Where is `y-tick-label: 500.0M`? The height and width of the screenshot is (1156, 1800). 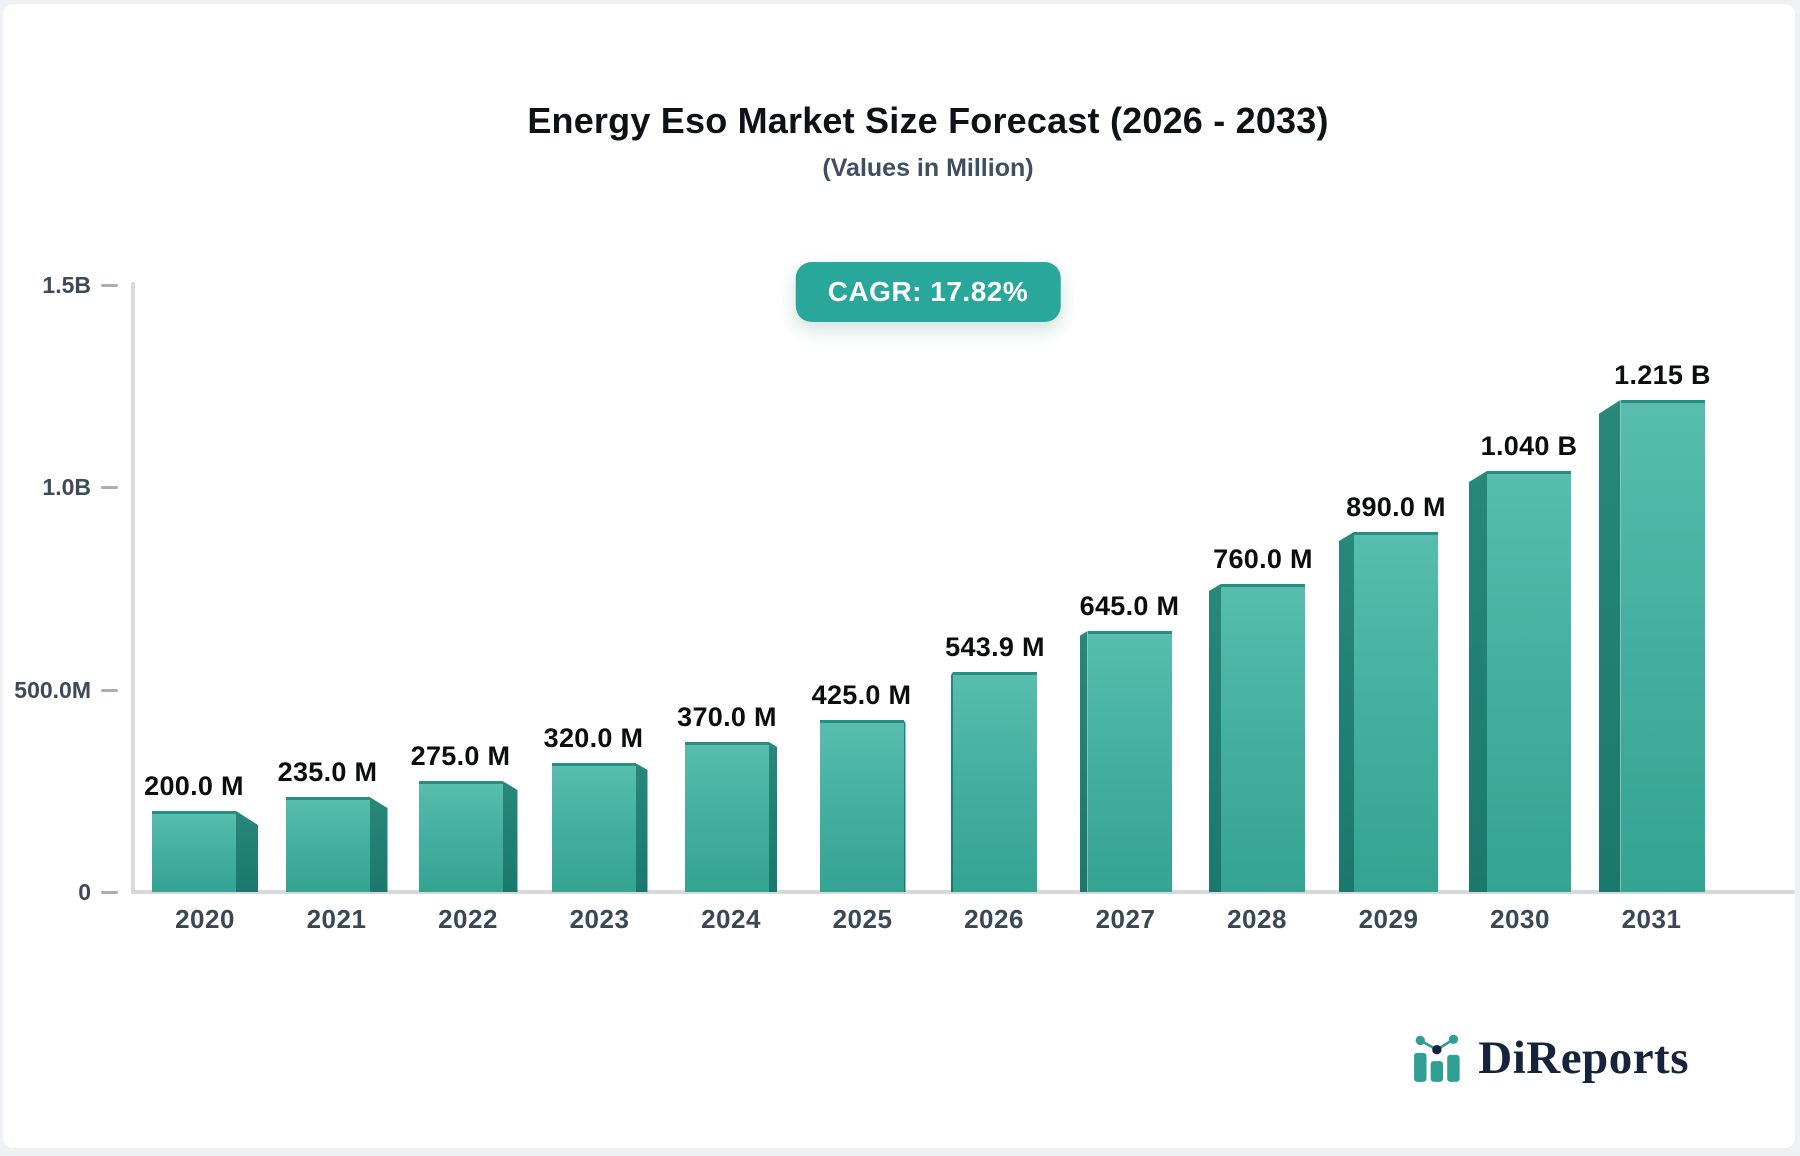
y-tick-label: 500.0M is located at coordinates (52, 689).